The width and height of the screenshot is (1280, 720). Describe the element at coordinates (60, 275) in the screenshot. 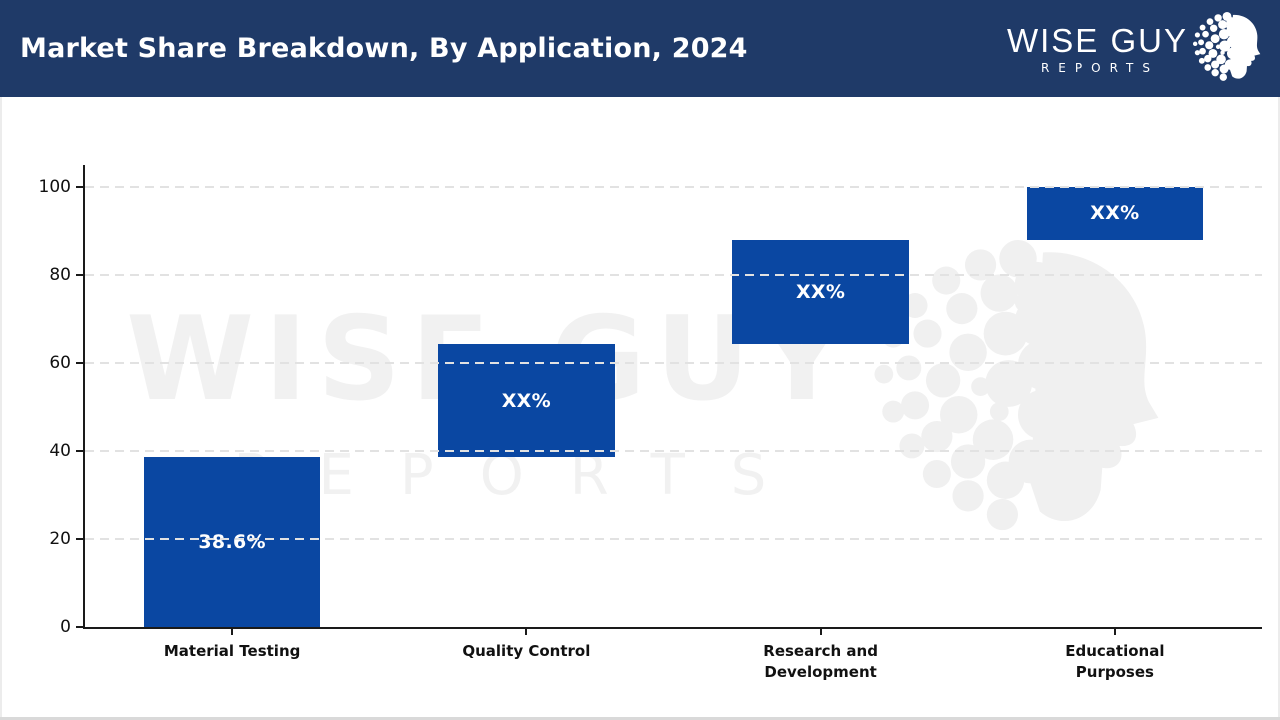

I see `y-axis-tick-label: 80` at that location.